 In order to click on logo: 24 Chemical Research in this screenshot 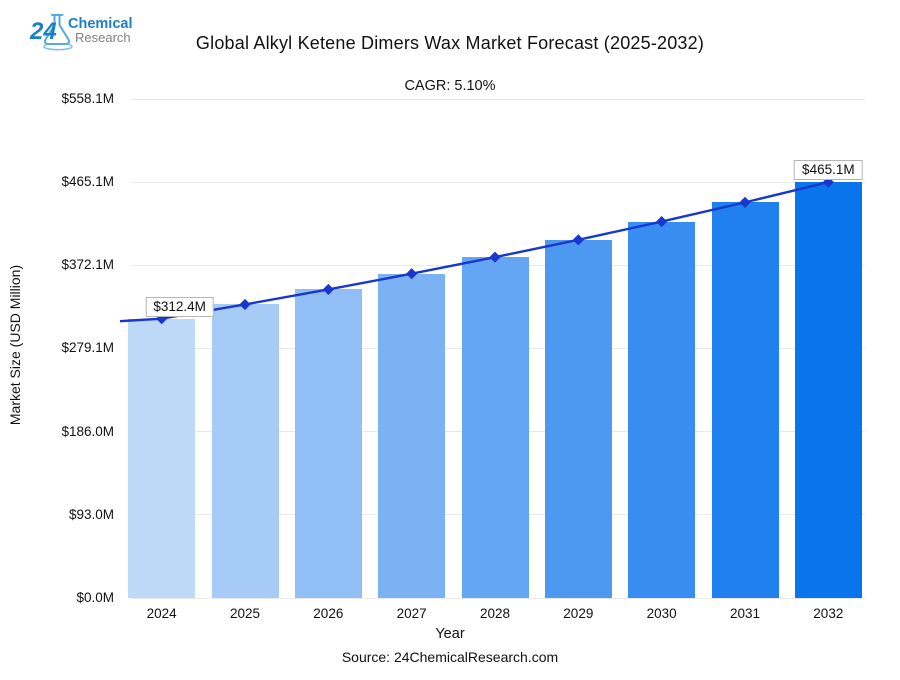, I will do `click(79, 32)`.